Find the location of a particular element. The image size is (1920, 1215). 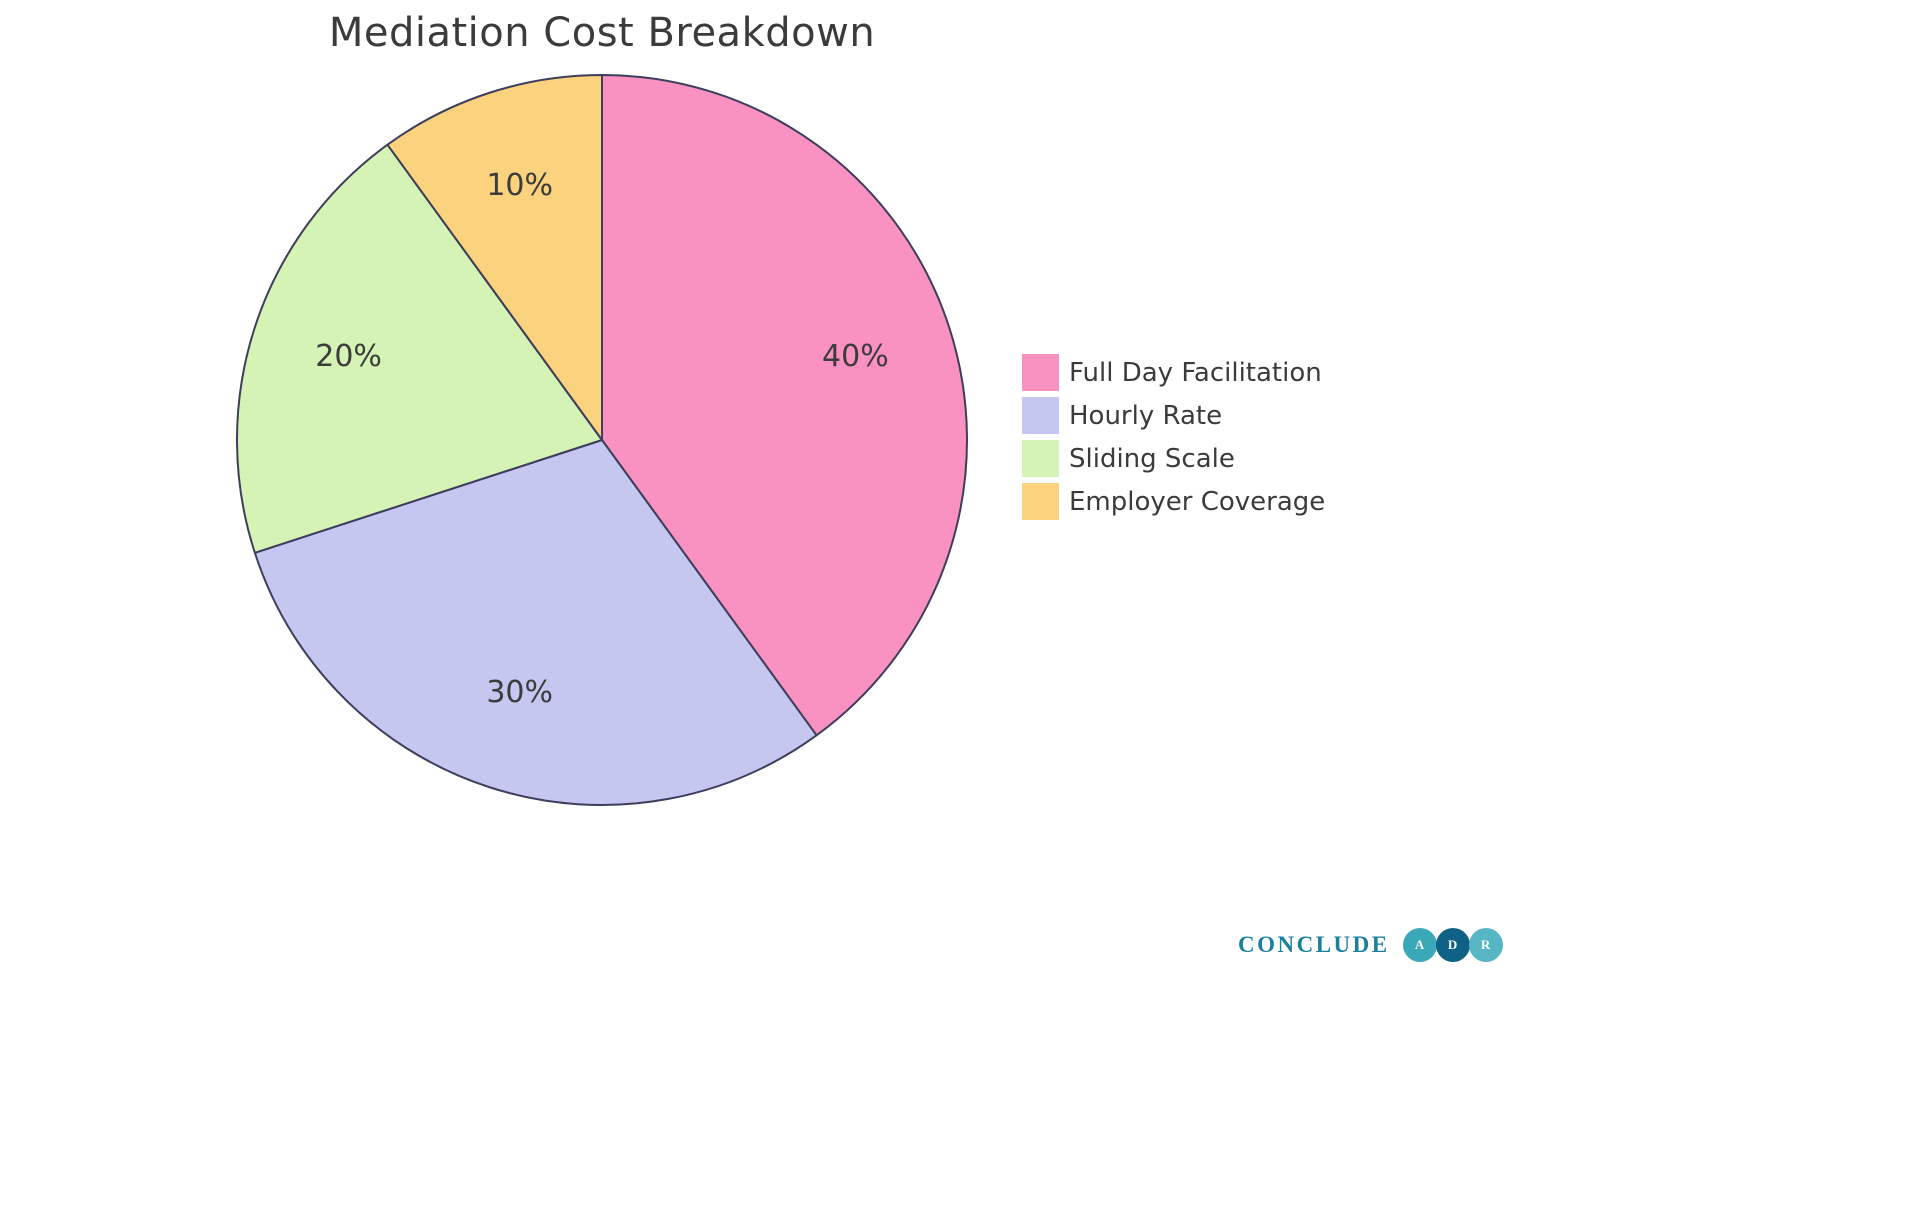

legend-item: Hourly Rate is located at coordinates (1173, 415).